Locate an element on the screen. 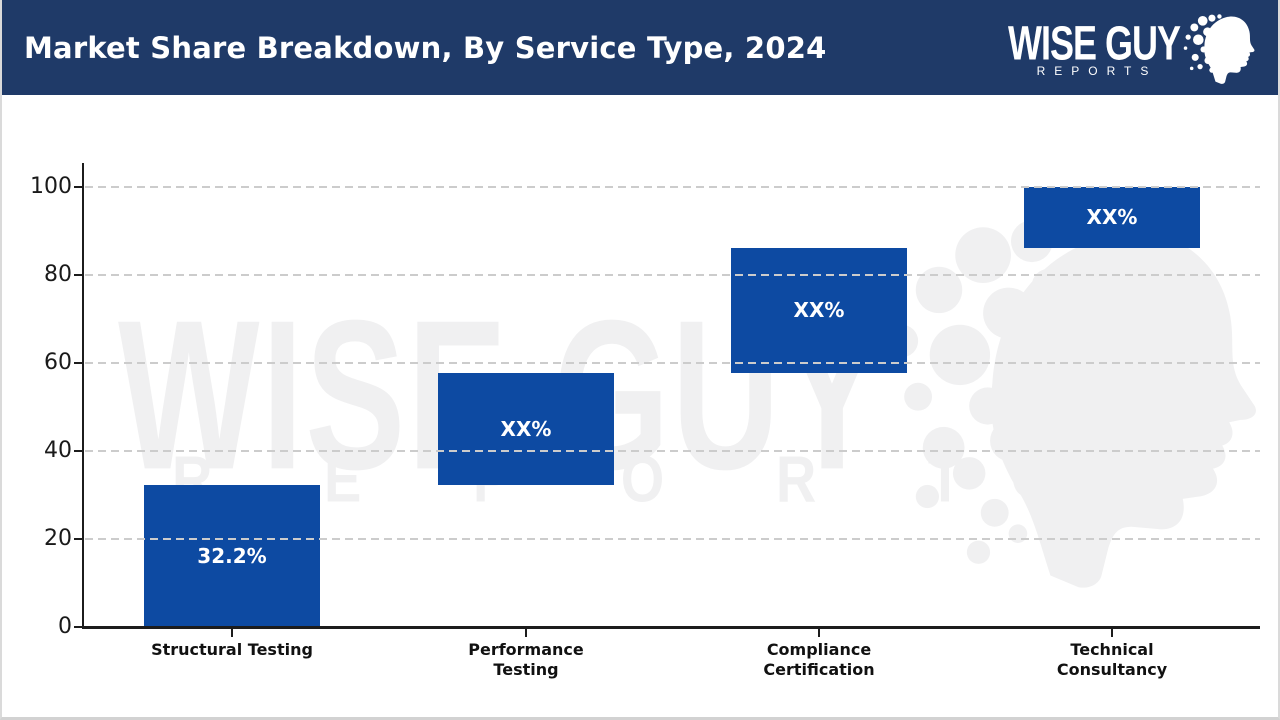  bar-4: XX% is located at coordinates (1112, 217).